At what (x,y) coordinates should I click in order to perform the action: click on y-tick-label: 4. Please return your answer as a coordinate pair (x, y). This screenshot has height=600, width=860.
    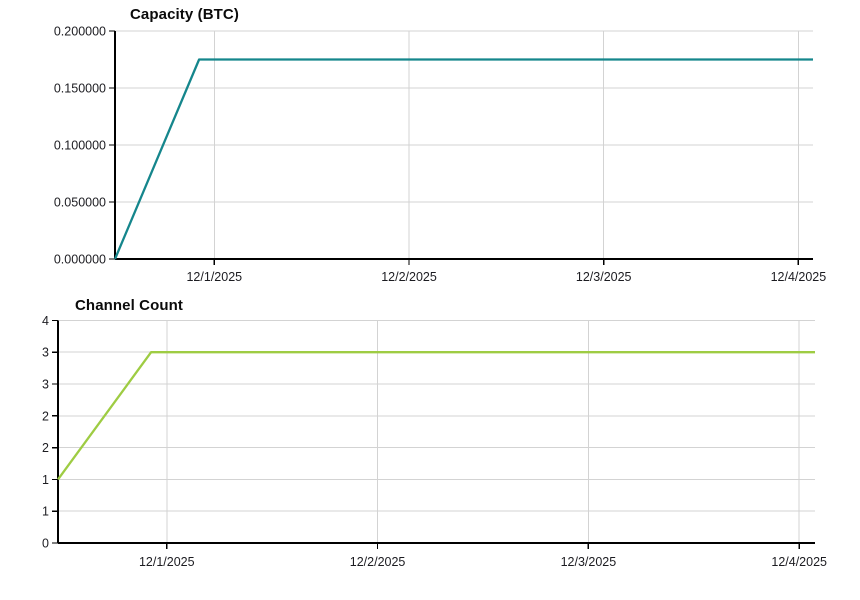
    Looking at the image, I should click on (45, 321).